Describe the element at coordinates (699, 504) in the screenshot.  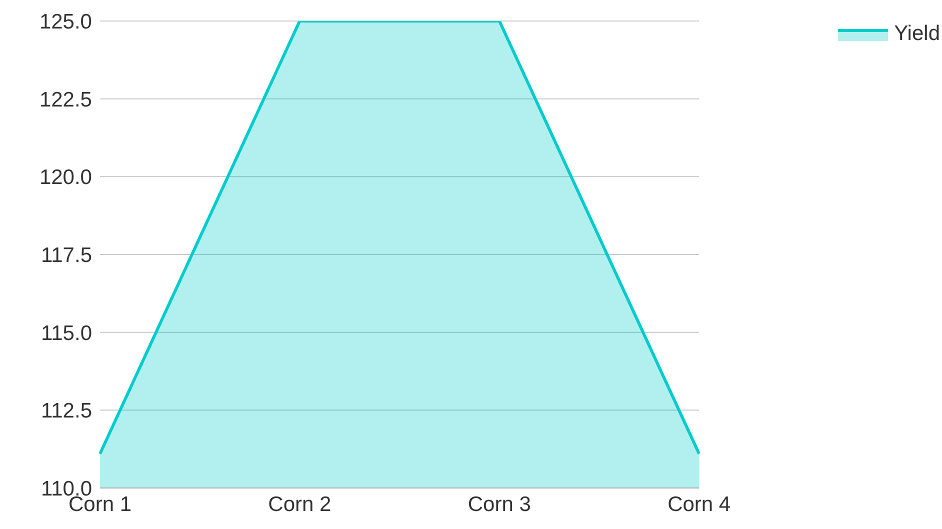
I see `x-tick-label: Corn 4` at that location.